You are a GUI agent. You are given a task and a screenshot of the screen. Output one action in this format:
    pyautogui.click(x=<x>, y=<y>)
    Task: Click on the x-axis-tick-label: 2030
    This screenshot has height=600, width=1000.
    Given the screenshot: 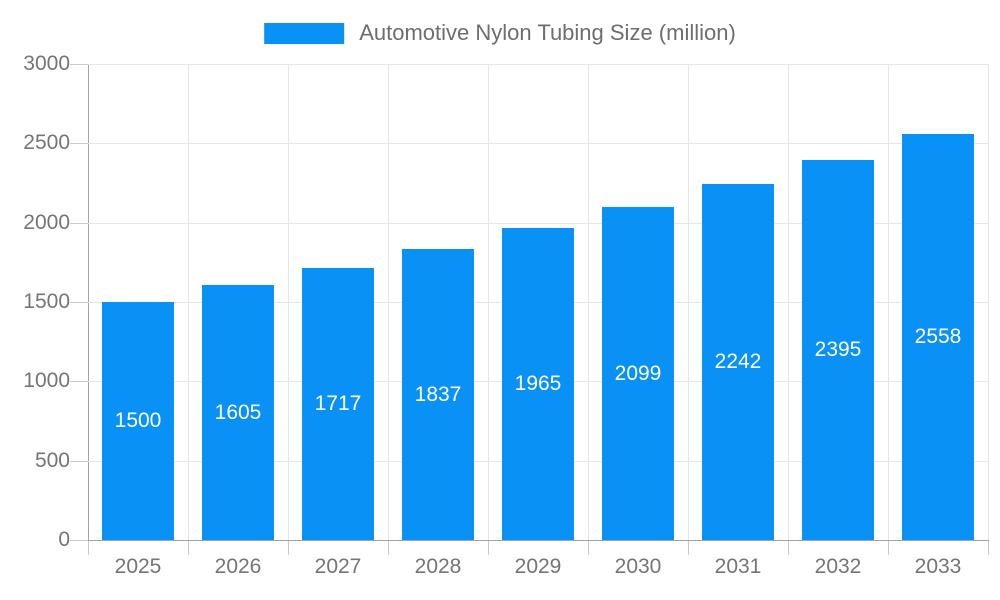 What is the action you would take?
    pyautogui.click(x=638, y=566)
    